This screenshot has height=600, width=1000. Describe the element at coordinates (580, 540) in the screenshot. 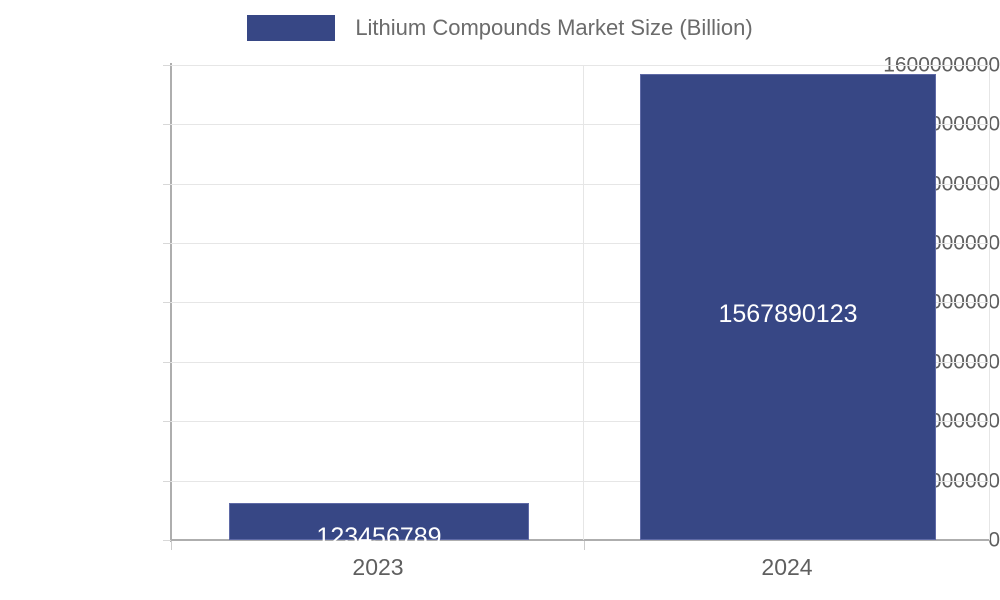

I see `x-axis-baseline` at that location.